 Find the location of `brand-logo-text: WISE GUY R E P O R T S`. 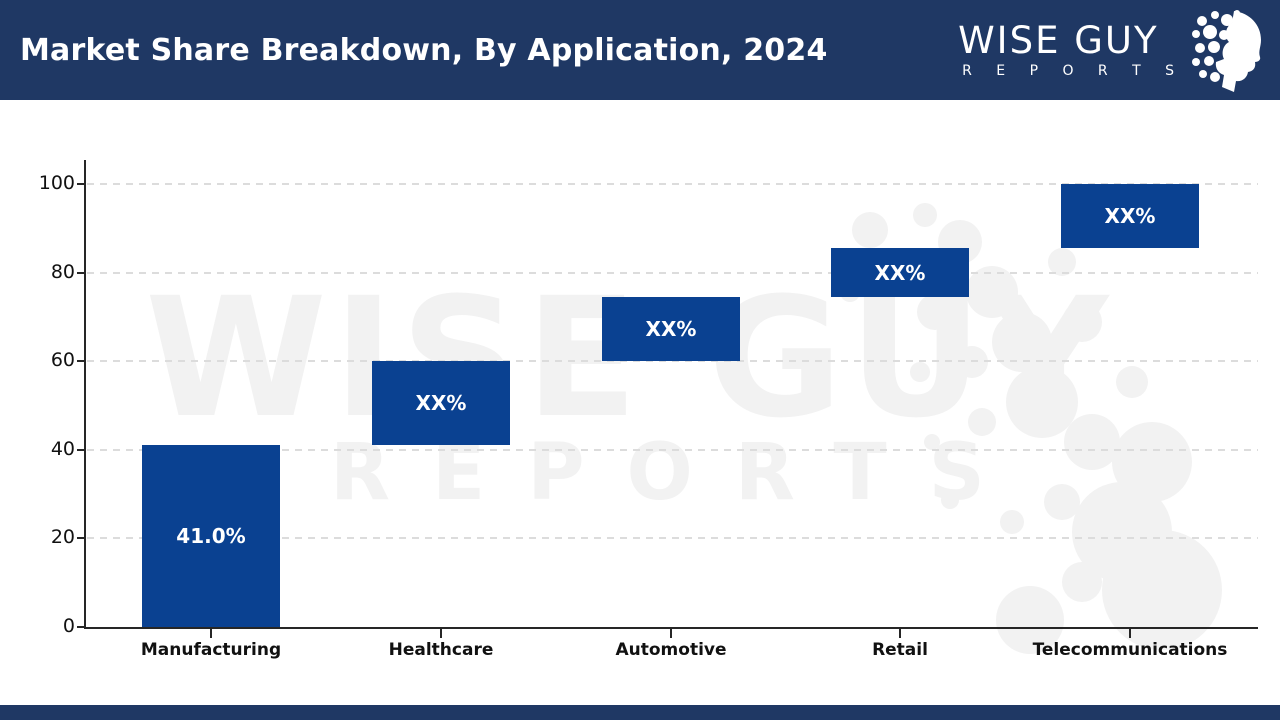

brand-logo-text: WISE GUY R E P O R T S is located at coordinates (1071, 50).